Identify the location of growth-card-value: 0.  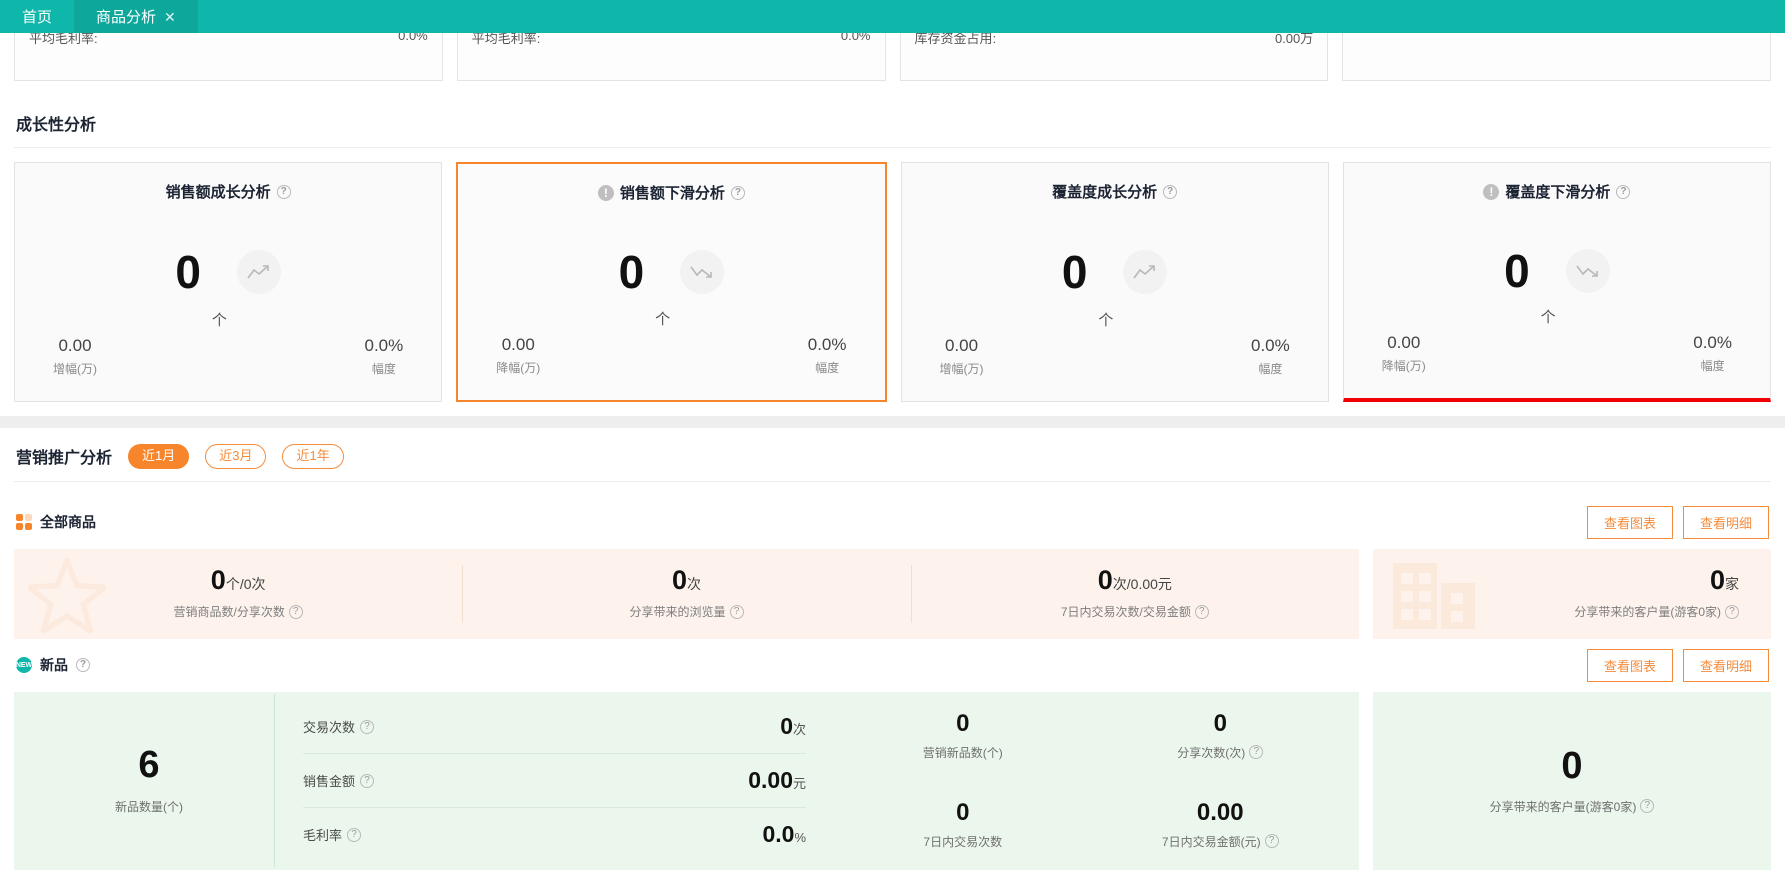
(1517, 270).